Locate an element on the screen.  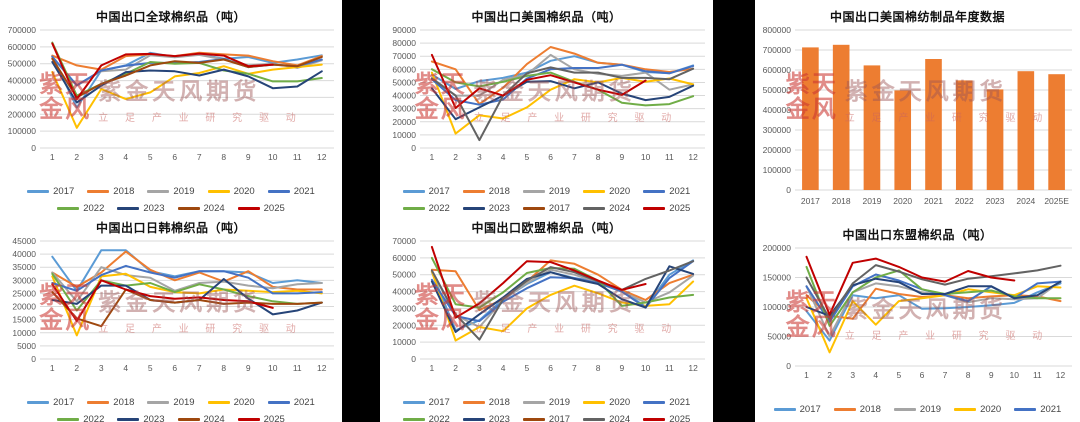
y-axis-tick-label: 200000 is located at coordinates (22, 114).